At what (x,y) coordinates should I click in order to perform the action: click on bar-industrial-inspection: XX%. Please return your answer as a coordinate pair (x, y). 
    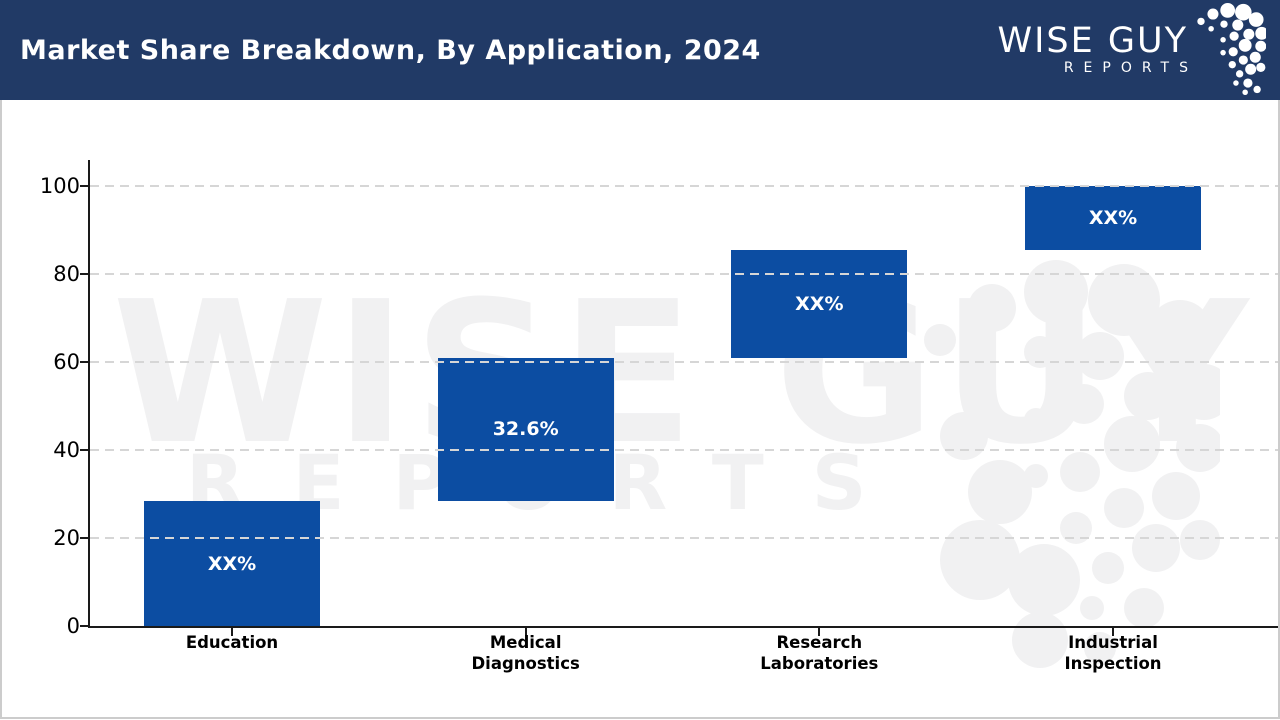
    Looking at the image, I should click on (1113, 218).